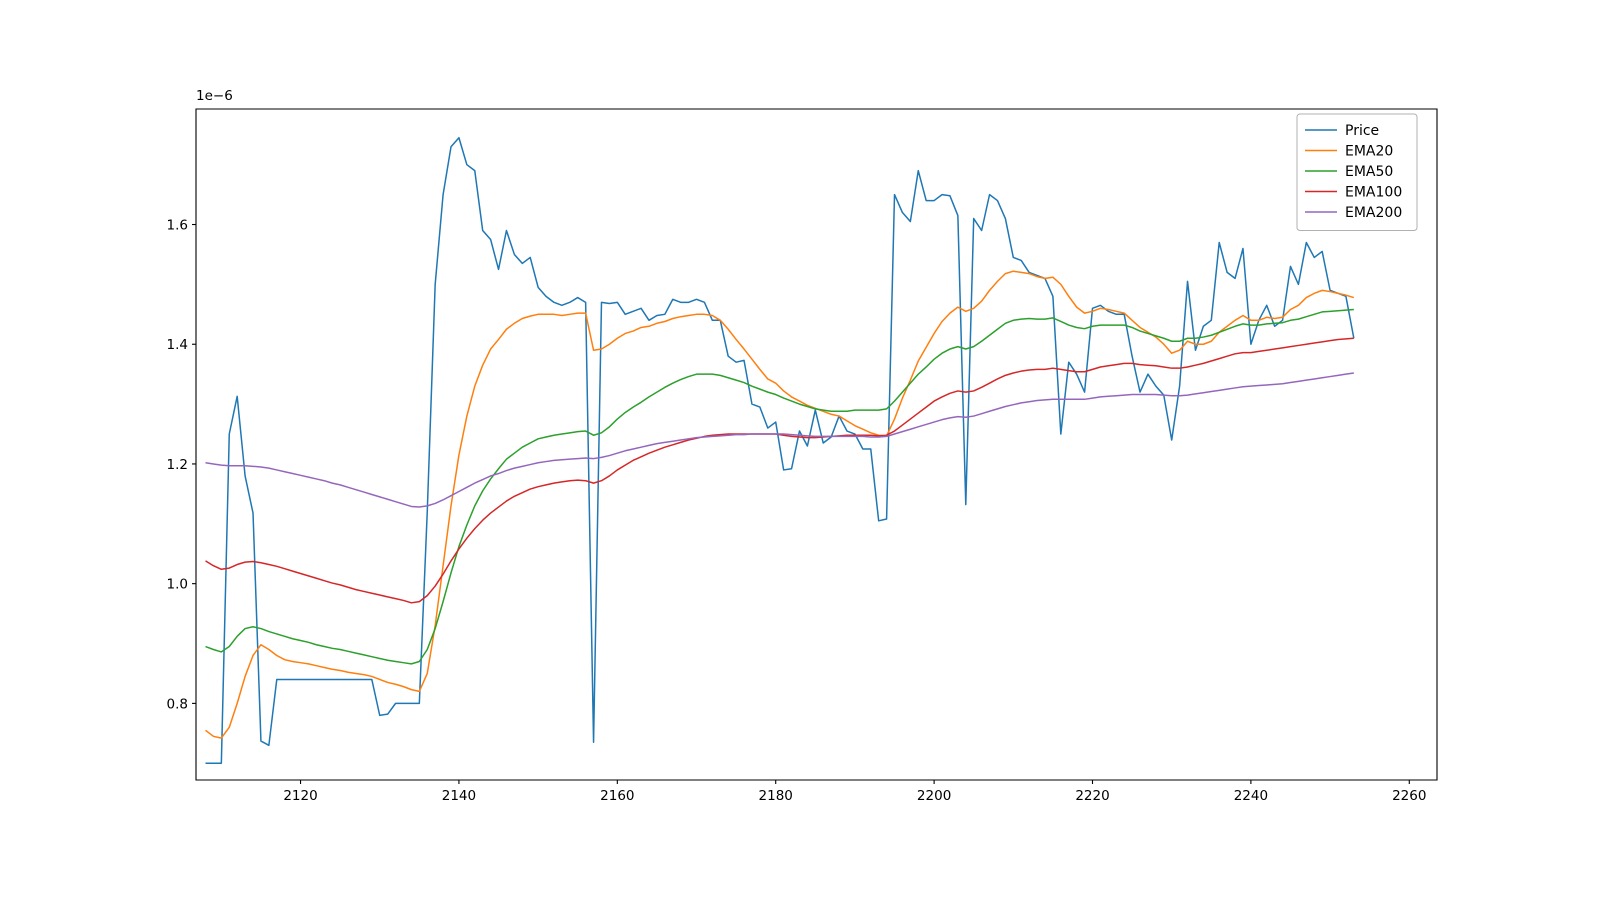 This screenshot has width=1600, height=900. What do you see at coordinates (776, 796) in the screenshot?
I see `x-tick-label-2180: 2180` at bounding box center [776, 796].